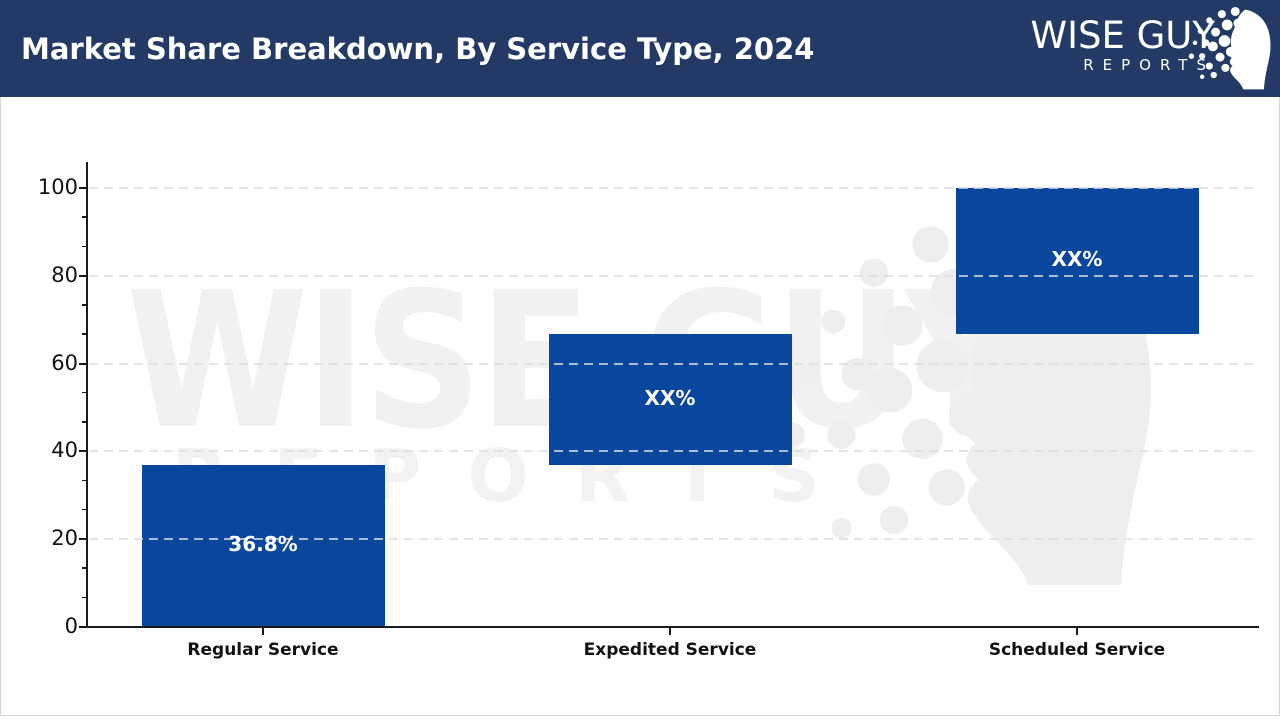  What do you see at coordinates (1122, 35) in the screenshot?
I see `logo-wordmark: WISE GUY` at bounding box center [1122, 35].